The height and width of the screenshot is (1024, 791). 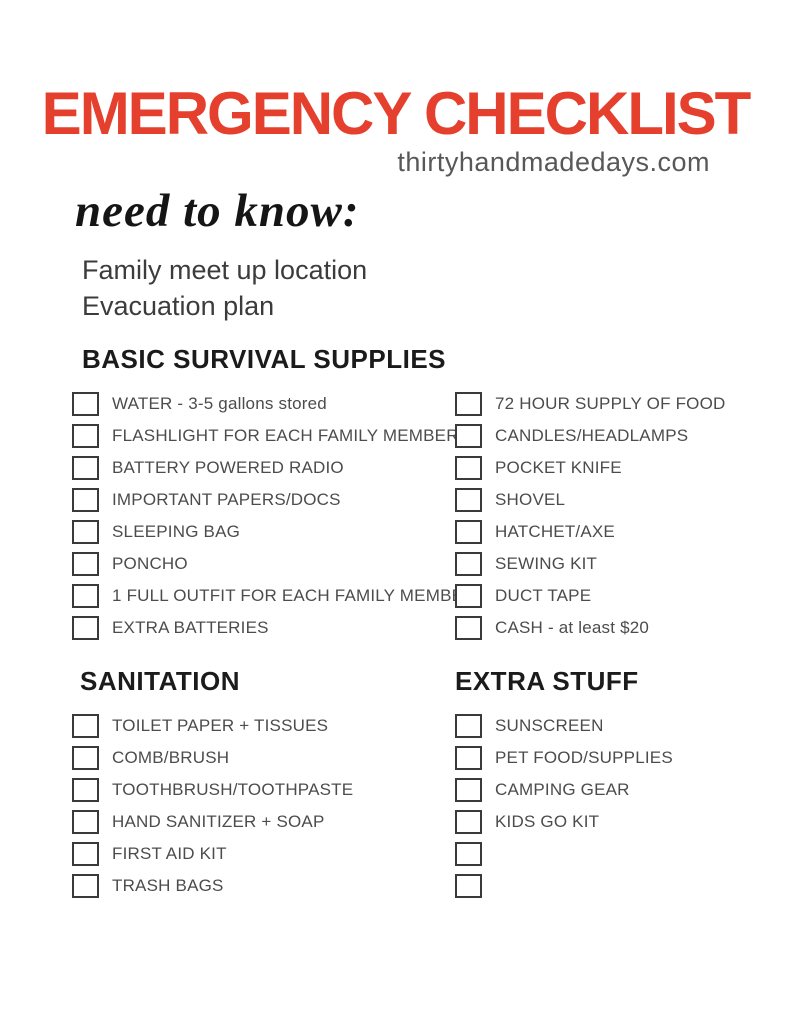 What do you see at coordinates (395, 681) in the screenshot?
I see `lower-section-headings: SANITATION EXTRA STUFF` at bounding box center [395, 681].